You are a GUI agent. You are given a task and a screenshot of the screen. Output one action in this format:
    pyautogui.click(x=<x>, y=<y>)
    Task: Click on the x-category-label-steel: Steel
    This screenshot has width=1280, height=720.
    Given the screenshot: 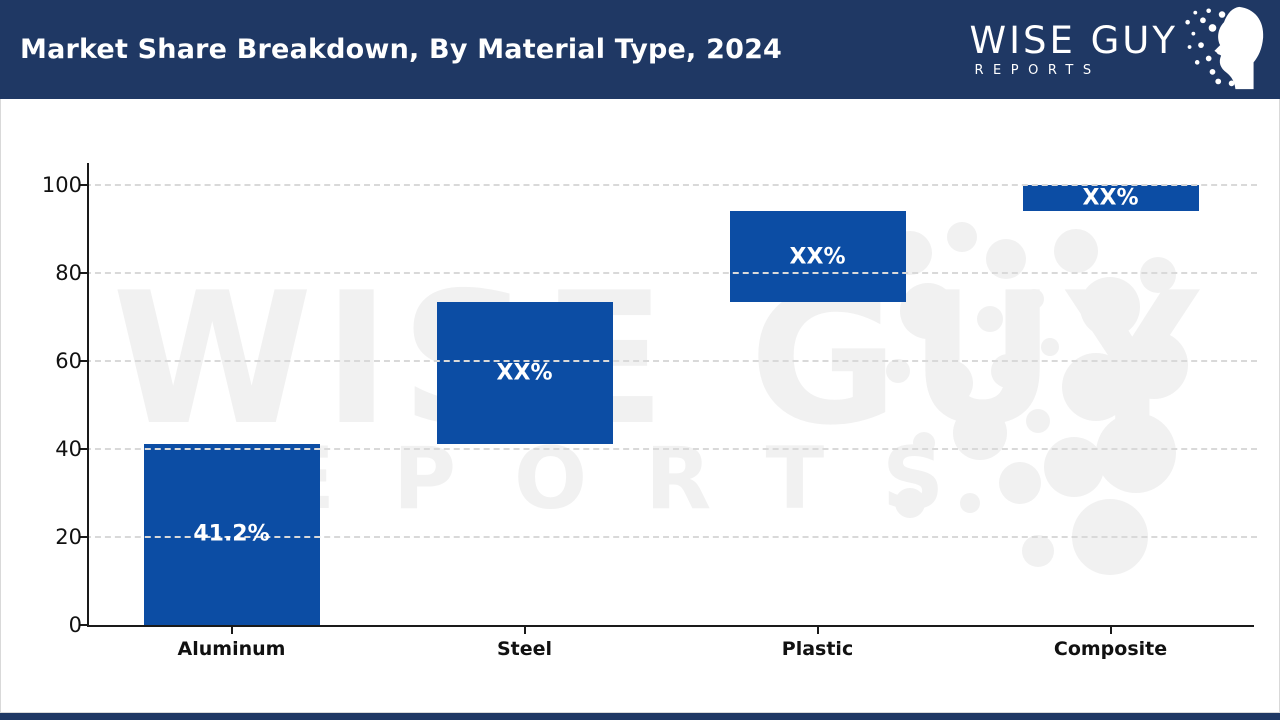 What is the action you would take?
    pyautogui.click(x=524, y=649)
    